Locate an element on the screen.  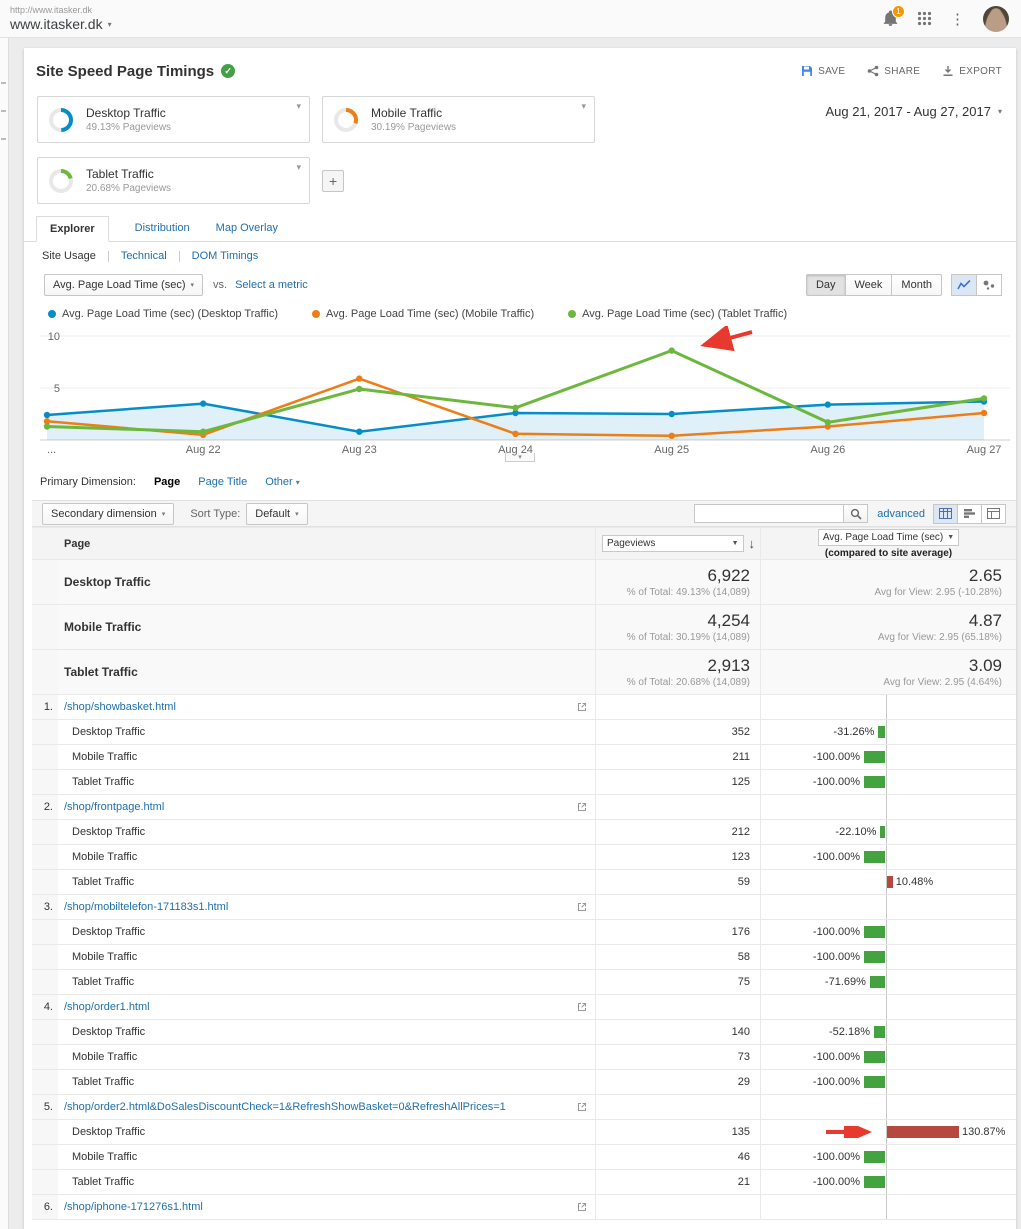
tab-distribution: Distribution is located at coordinates (162, 228).